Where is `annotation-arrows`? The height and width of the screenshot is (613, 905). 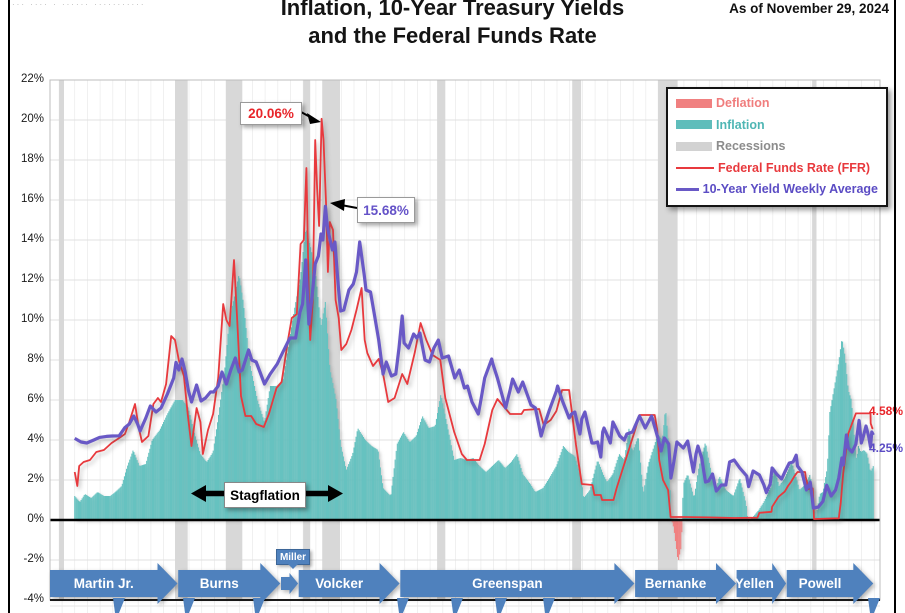 annotation-arrows is located at coordinates (274, 306).